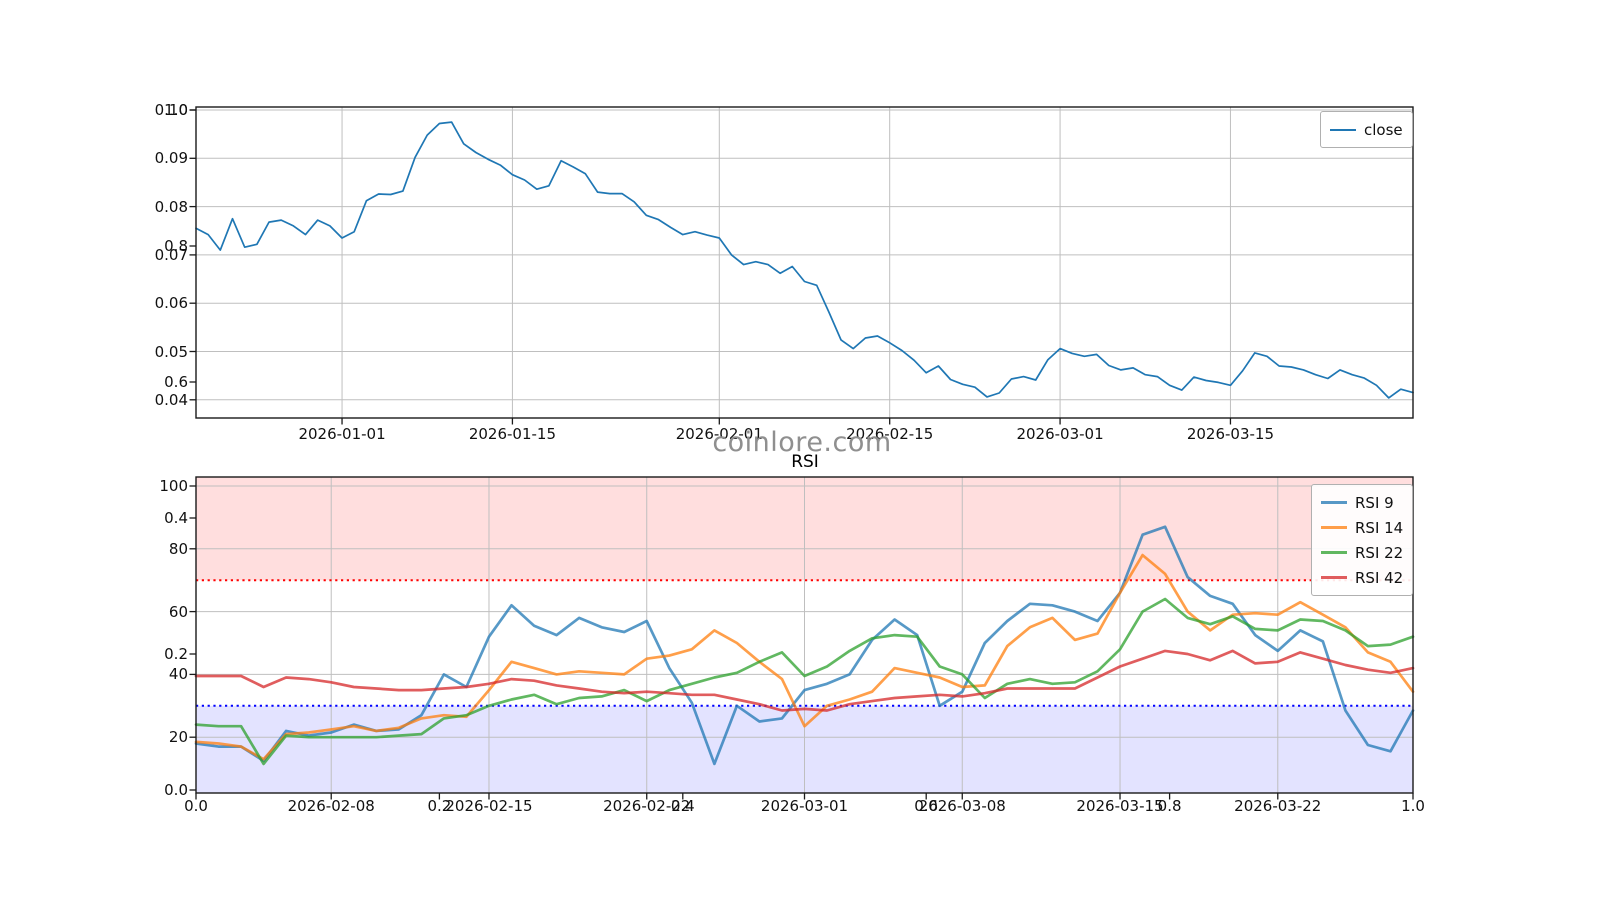  I want to click on rsi-y-tick-label: 20, so click(178, 737).